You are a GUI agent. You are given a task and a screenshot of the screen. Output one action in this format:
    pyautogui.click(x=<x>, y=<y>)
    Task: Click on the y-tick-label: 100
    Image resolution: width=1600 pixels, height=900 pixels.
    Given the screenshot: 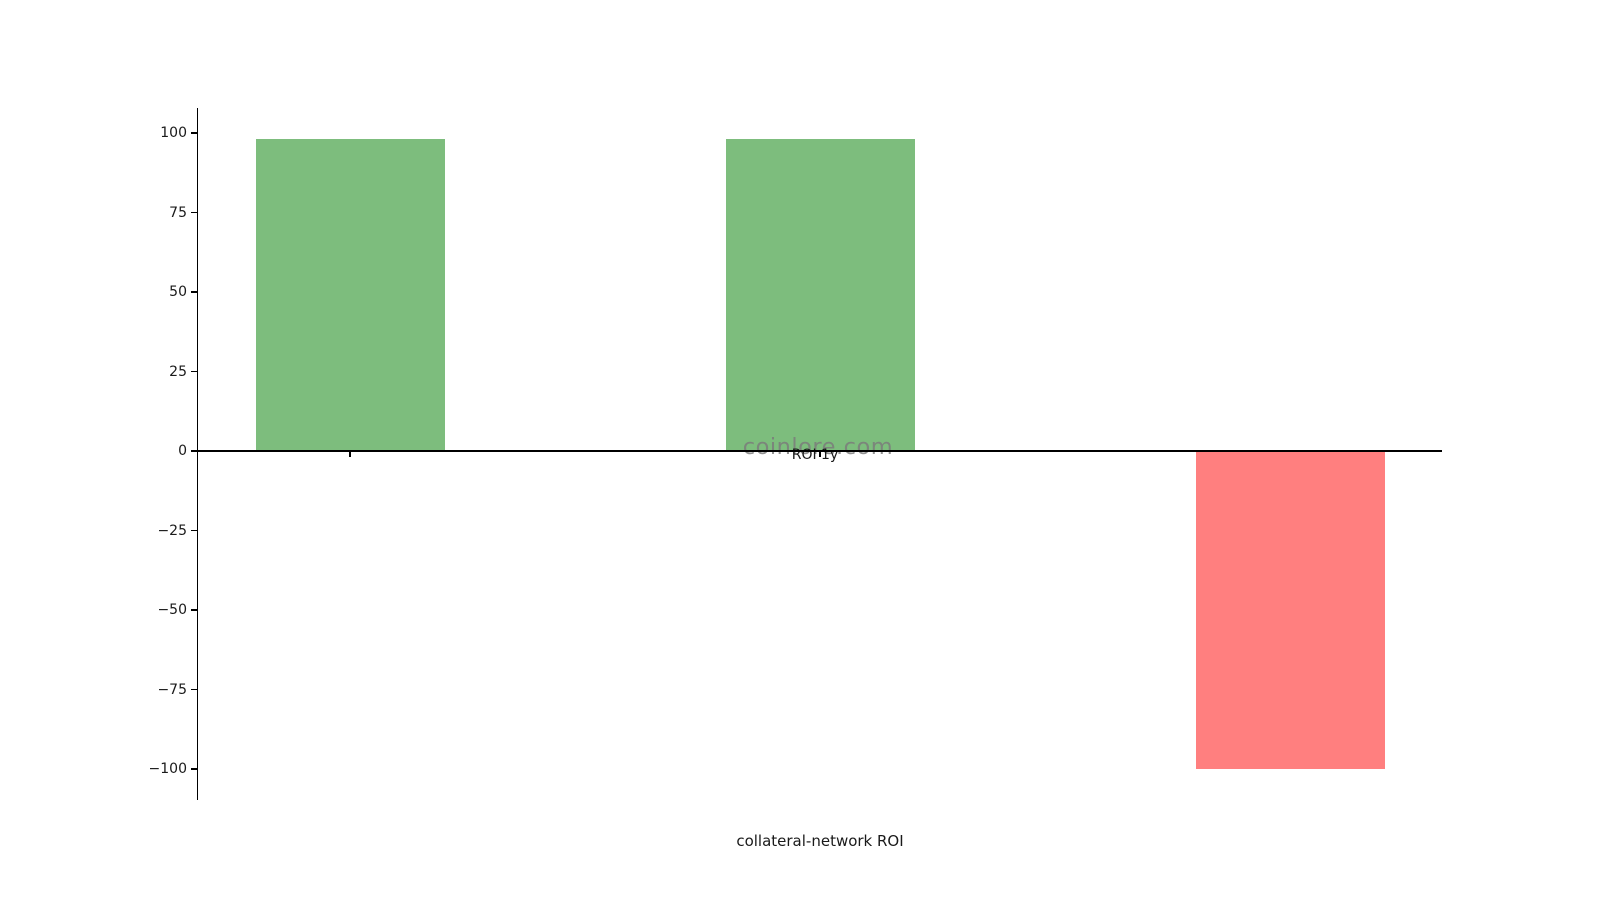 What is the action you would take?
    pyautogui.click(x=173, y=133)
    